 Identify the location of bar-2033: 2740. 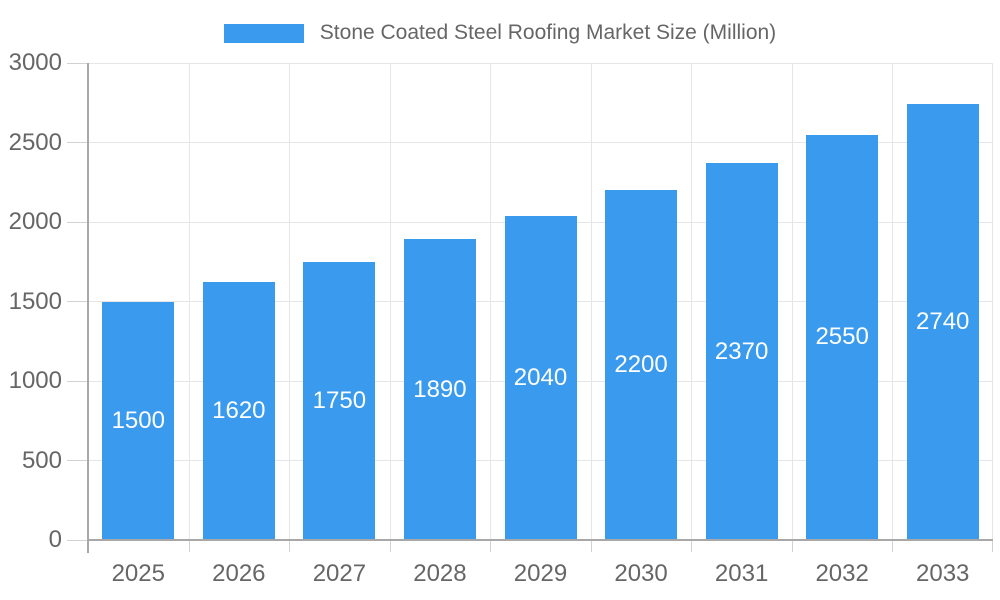
(942, 322).